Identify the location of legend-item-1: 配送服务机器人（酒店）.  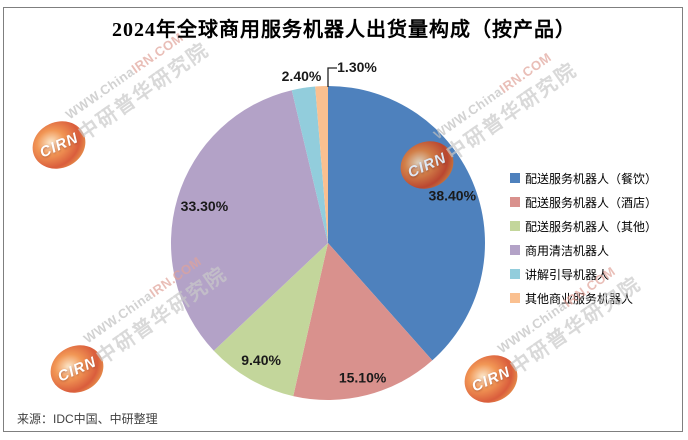
(583, 202).